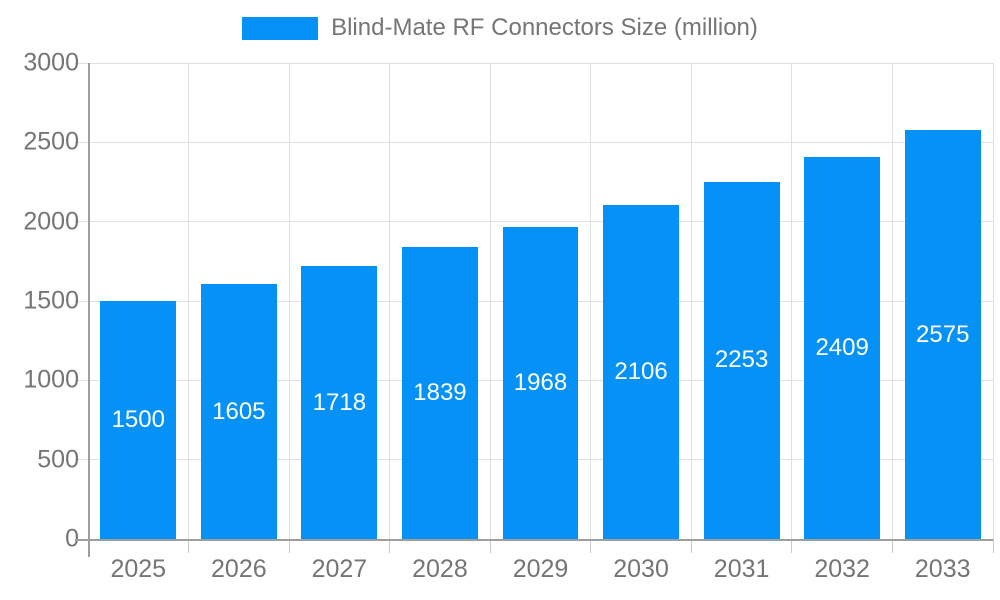 This screenshot has height=600, width=1000. Describe the element at coordinates (89, 310) in the screenshot. I see `y-axis-line` at that location.